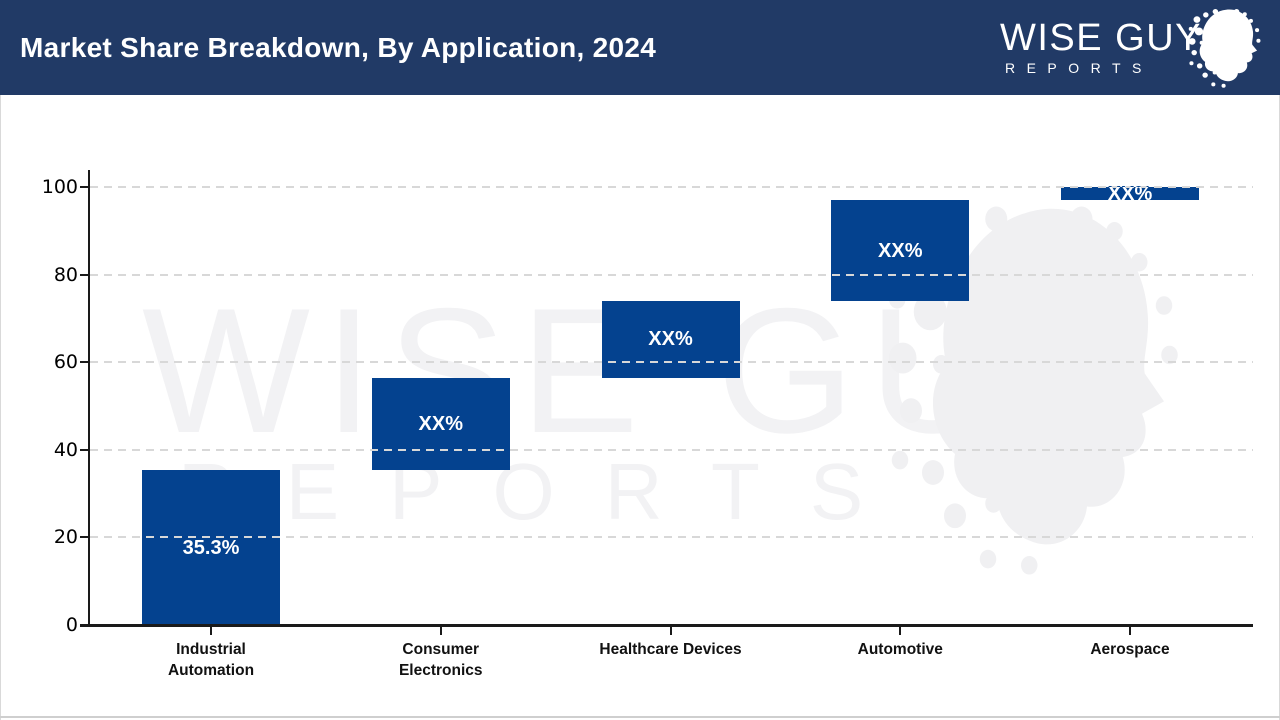  What do you see at coordinates (211, 660) in the screenshot?
I see `x-category-label: Industrial Automation` at bounding box center [211, 660].